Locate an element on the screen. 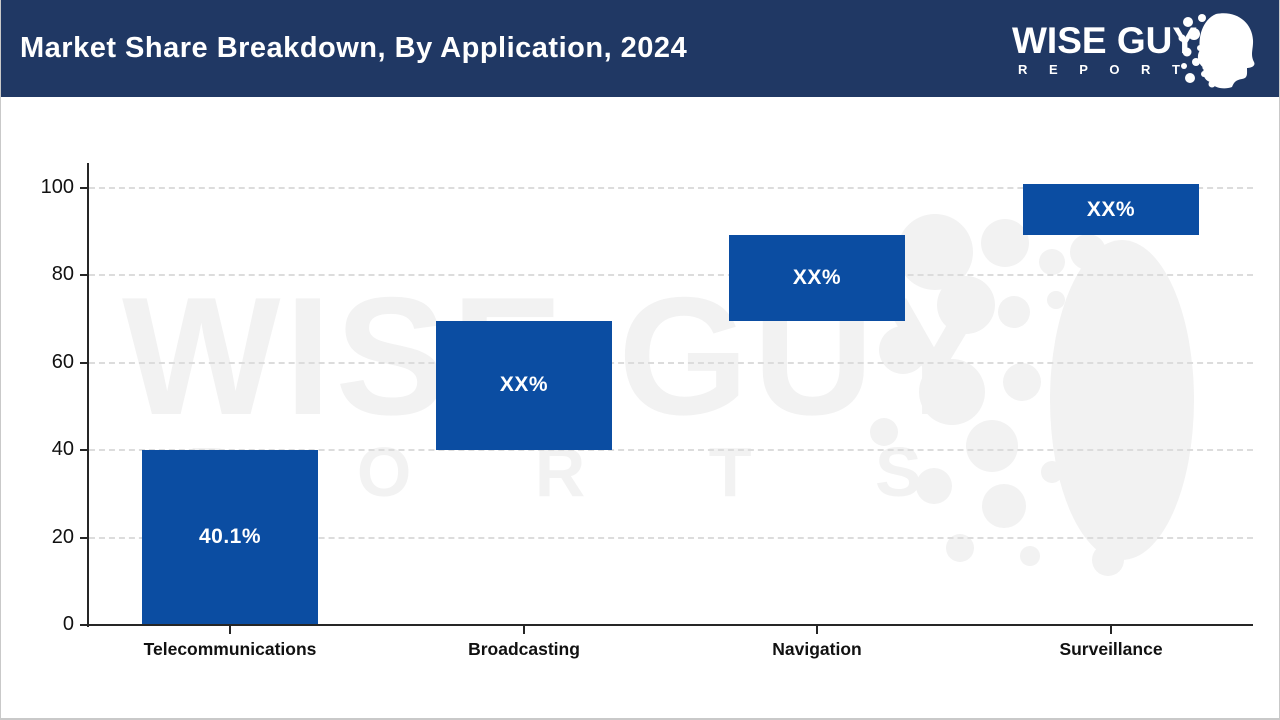  bar-telecommunications: 40.1% is located at coordinates (230, 537).